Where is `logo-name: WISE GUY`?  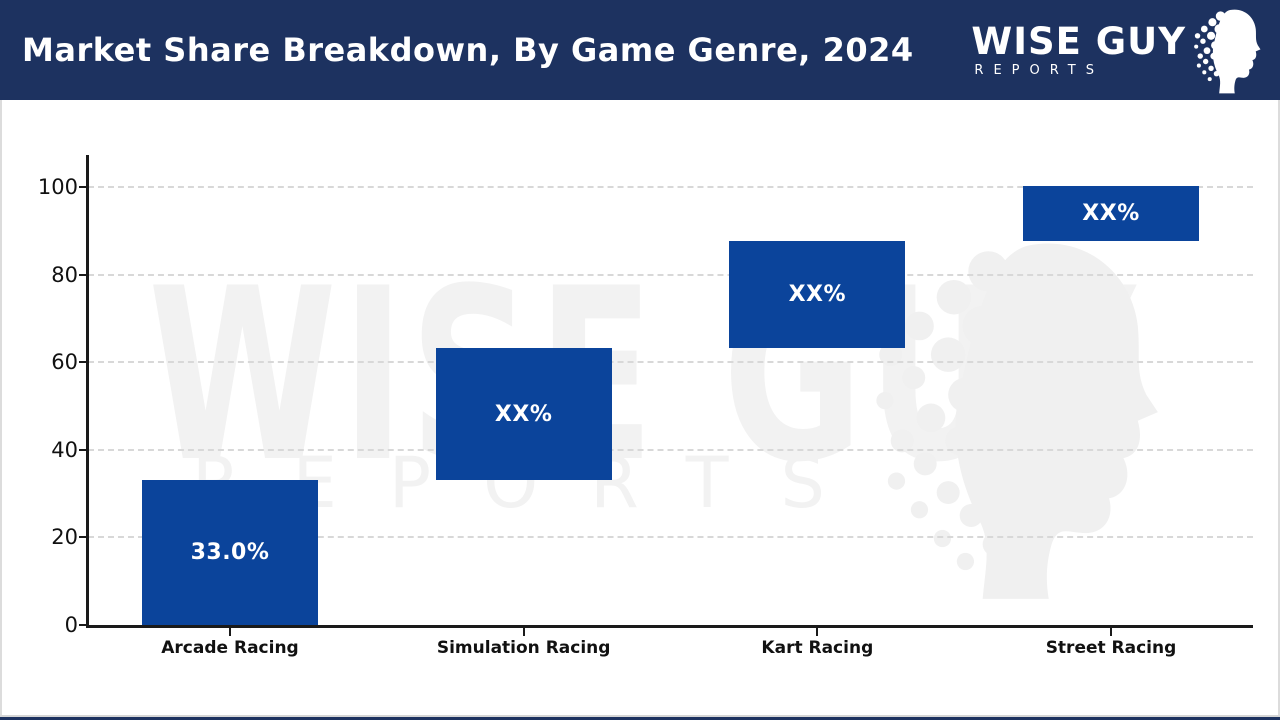 logo-name: WISE GUY is located at coordinates (1078, 41).